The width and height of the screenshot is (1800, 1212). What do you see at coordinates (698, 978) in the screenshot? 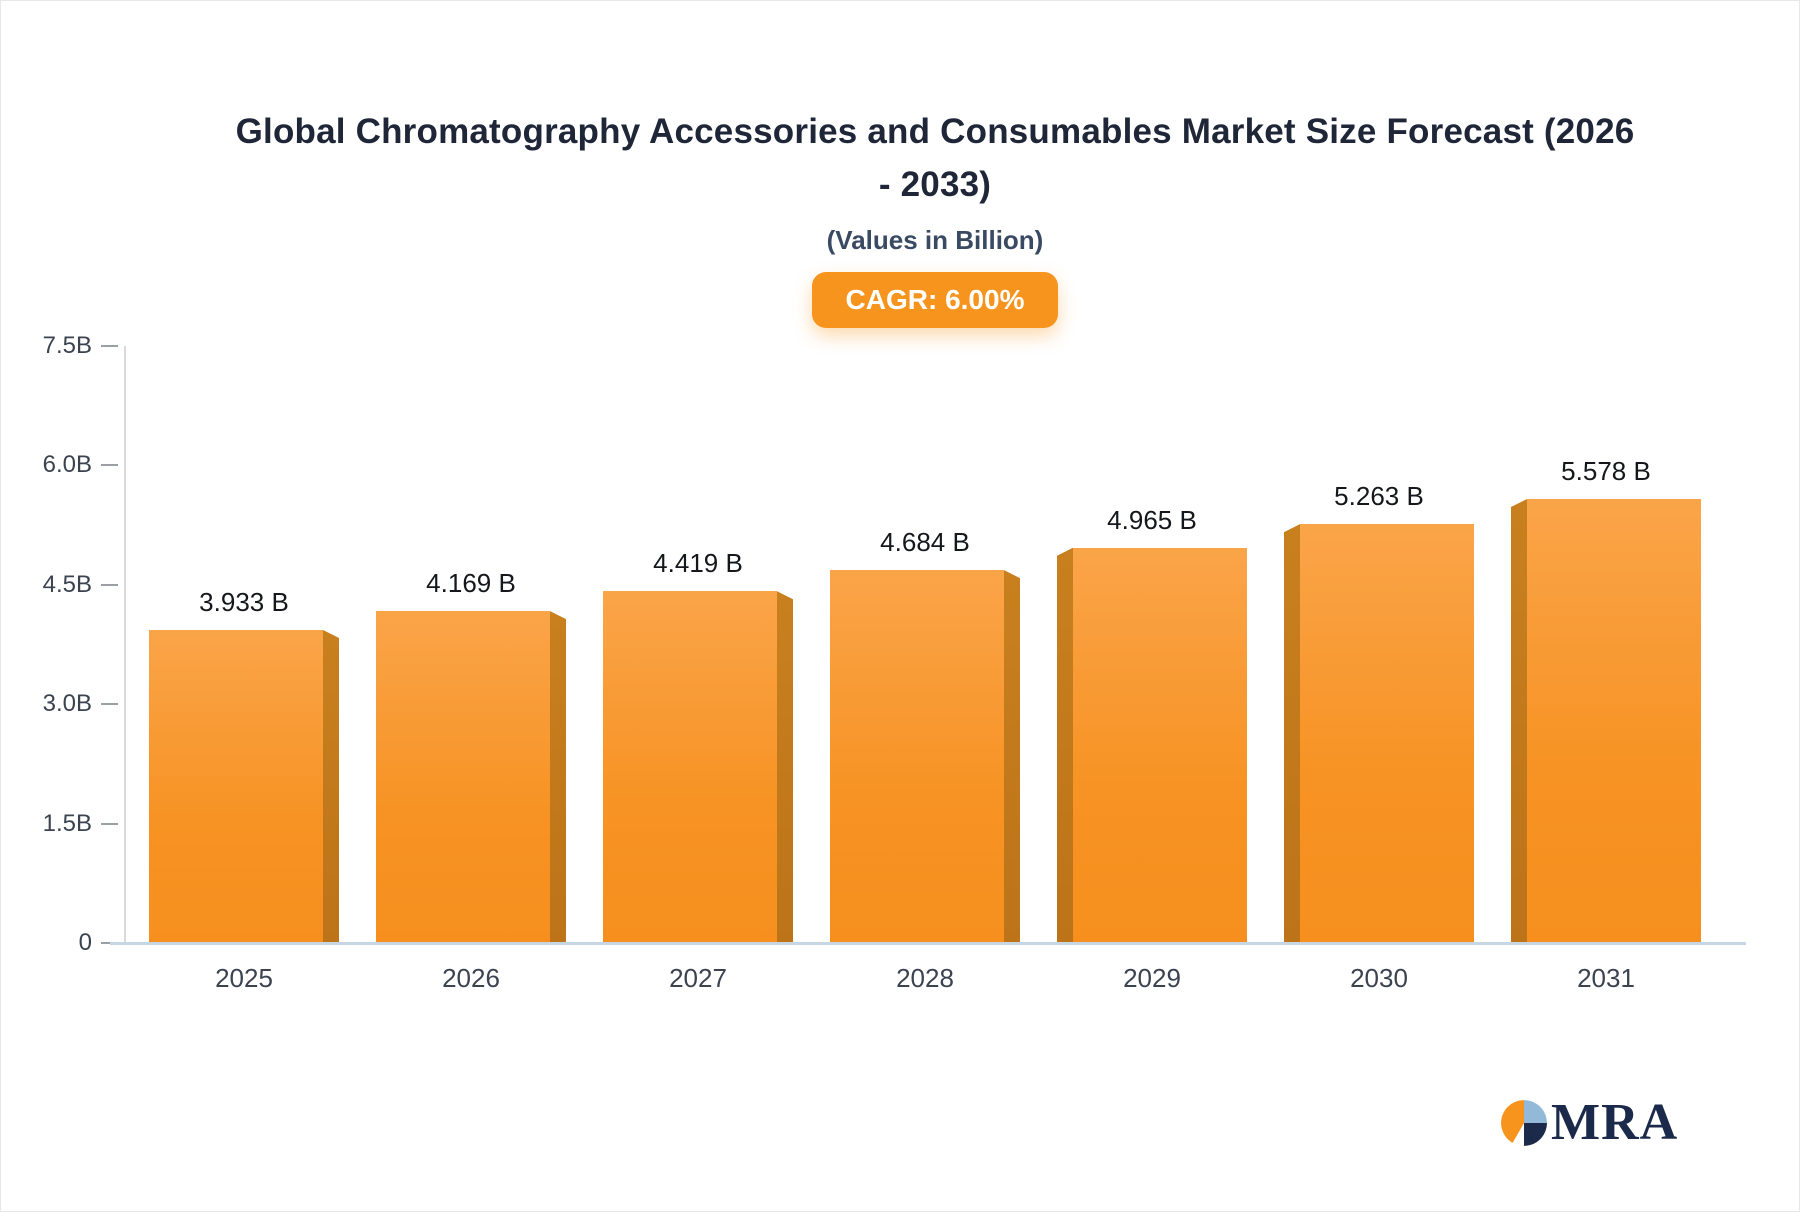
I see `x-axis-label: 2027` at bounding box center [698, 978].